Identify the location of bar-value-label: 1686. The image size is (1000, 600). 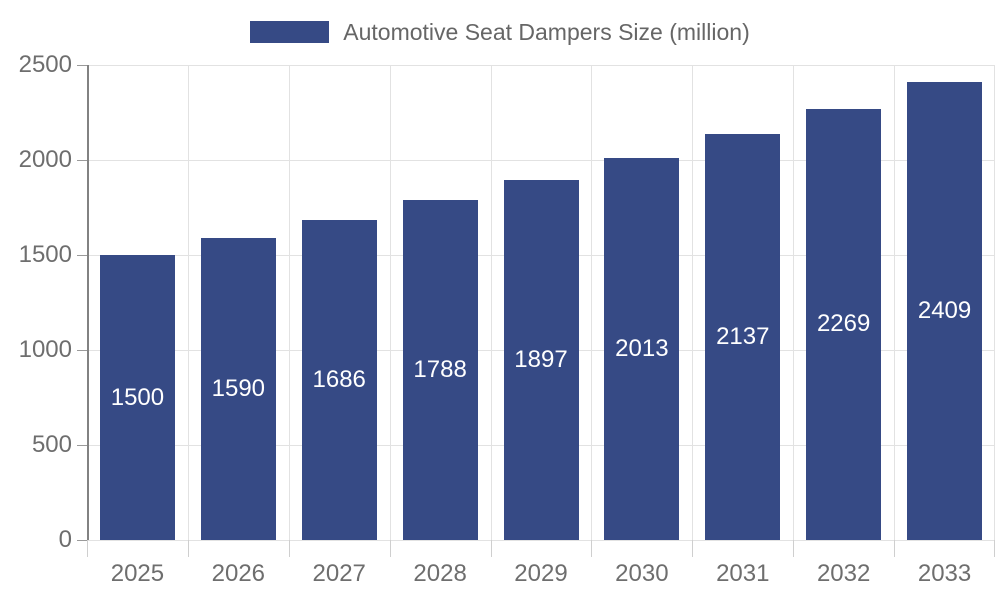
(339, 379).